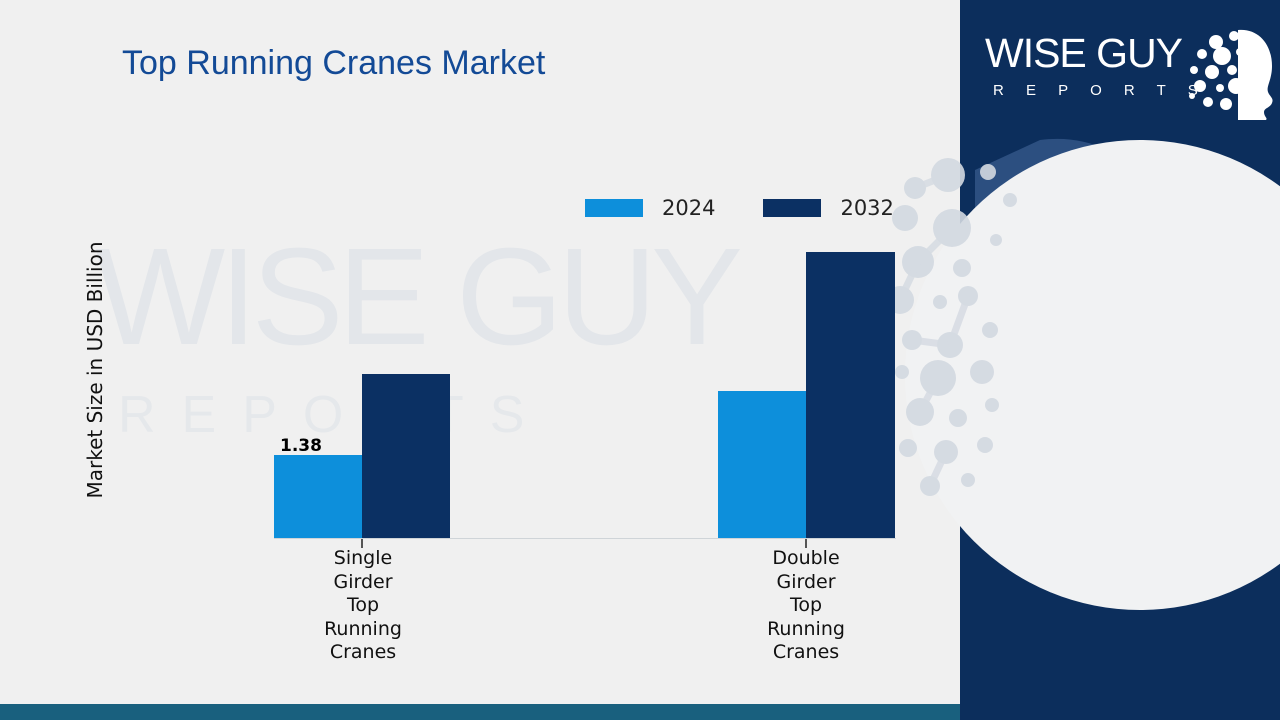  What do you see at coordinates (363, 628) in the screenshot?
I see `cat1-line4: Running` at bounding box center [363, 628].